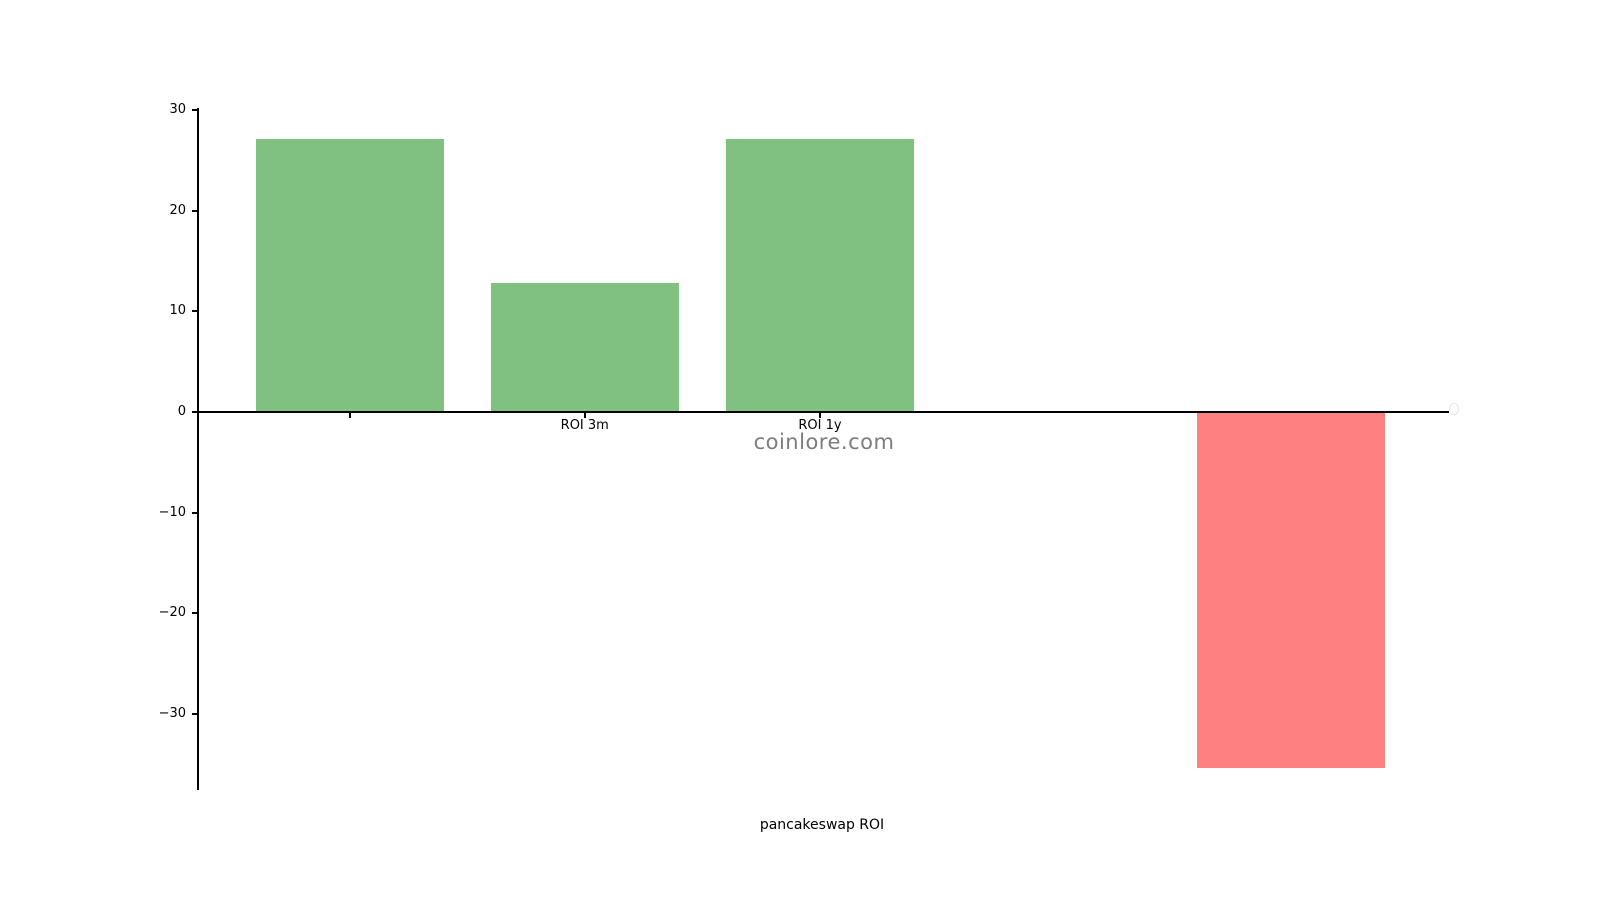 Image resolution: width=1600 pixels, height=900 pixels. What do you see at coordinates (822, 825) in the screenshot?
I see `x-axis-title: pancakeswap ROI` at bounding box center [822, 825].